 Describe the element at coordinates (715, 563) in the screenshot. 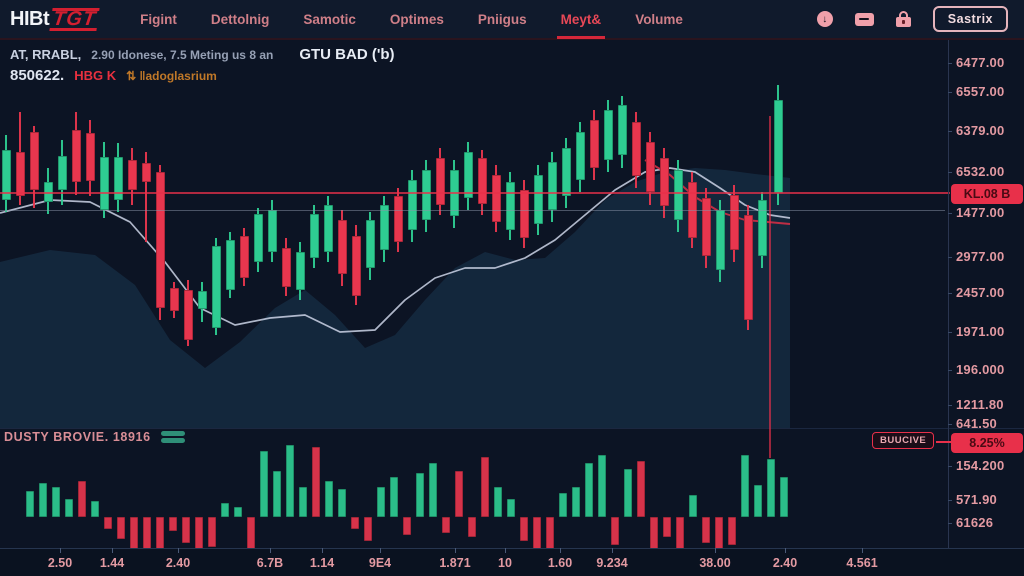

I see `time-axis-label: 38.00` at that location.